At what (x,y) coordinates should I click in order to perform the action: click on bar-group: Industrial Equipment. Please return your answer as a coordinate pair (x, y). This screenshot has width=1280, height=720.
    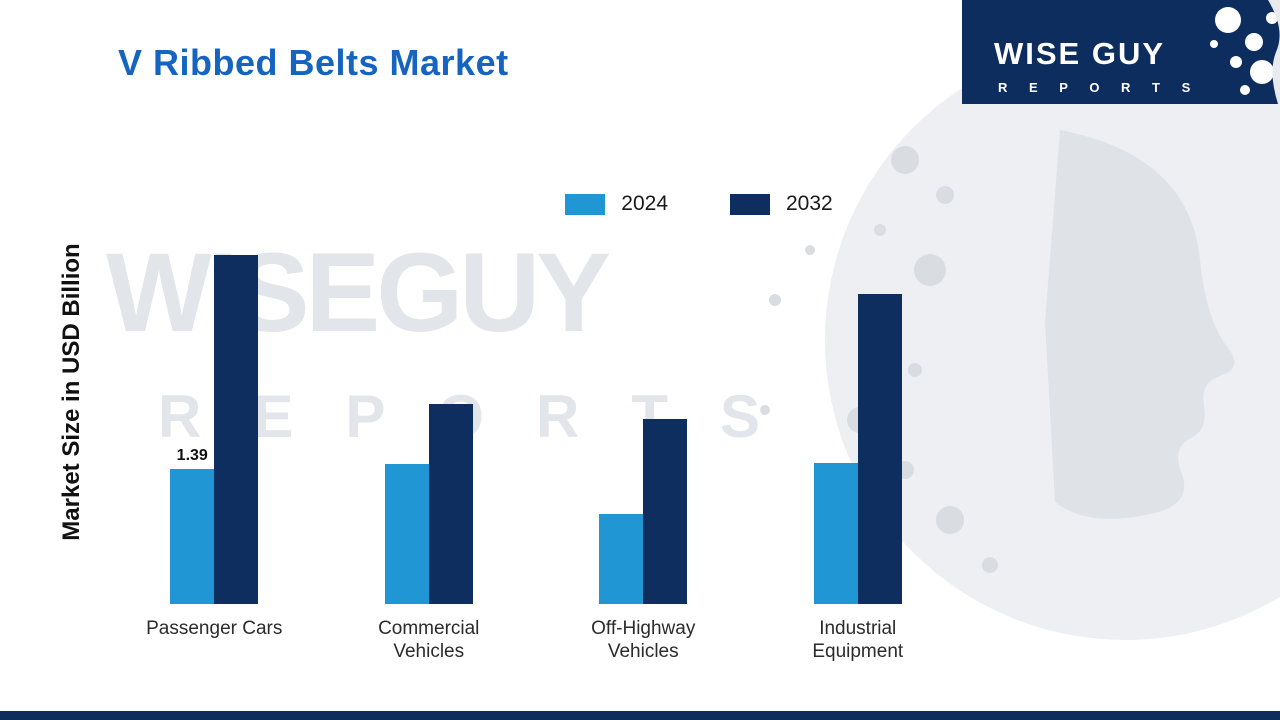
    Looking at the image, I should click on (857, 456).